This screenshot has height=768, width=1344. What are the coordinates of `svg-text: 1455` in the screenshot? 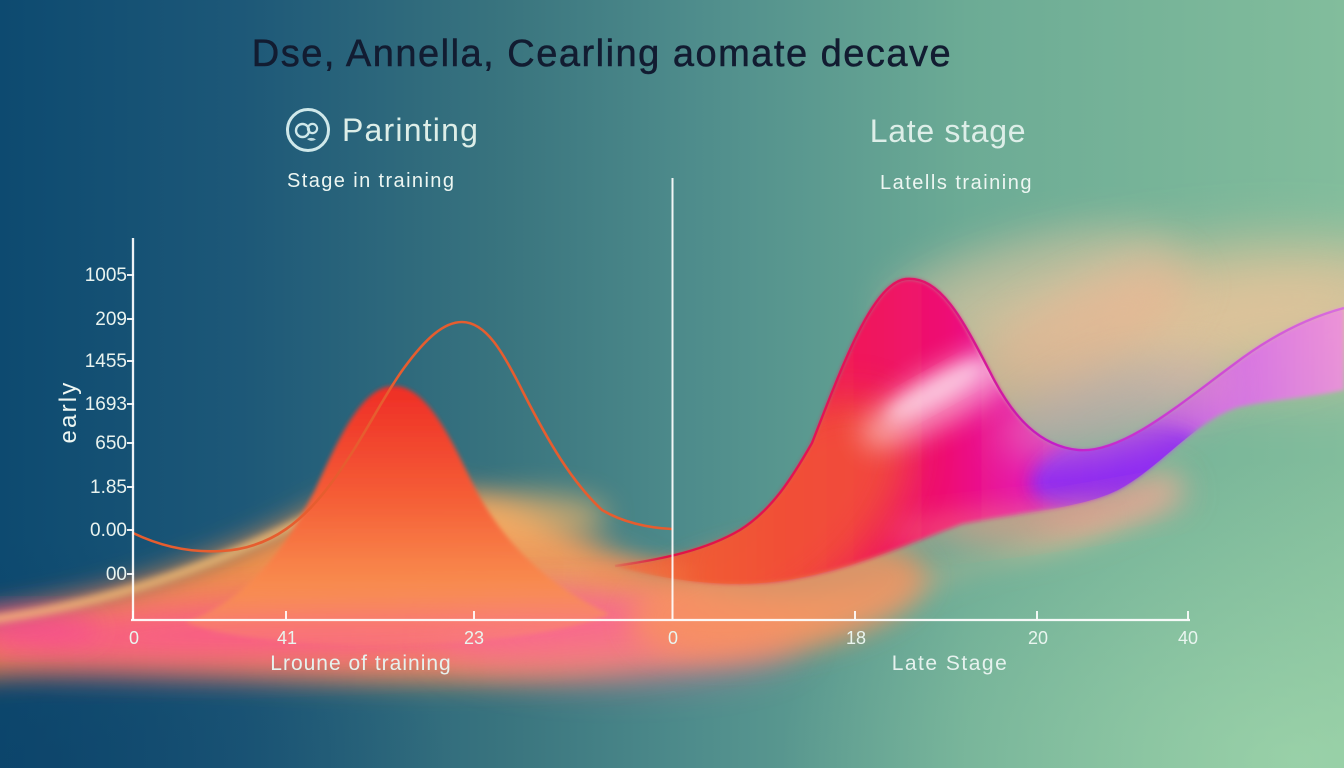 It's located at (106, 361).